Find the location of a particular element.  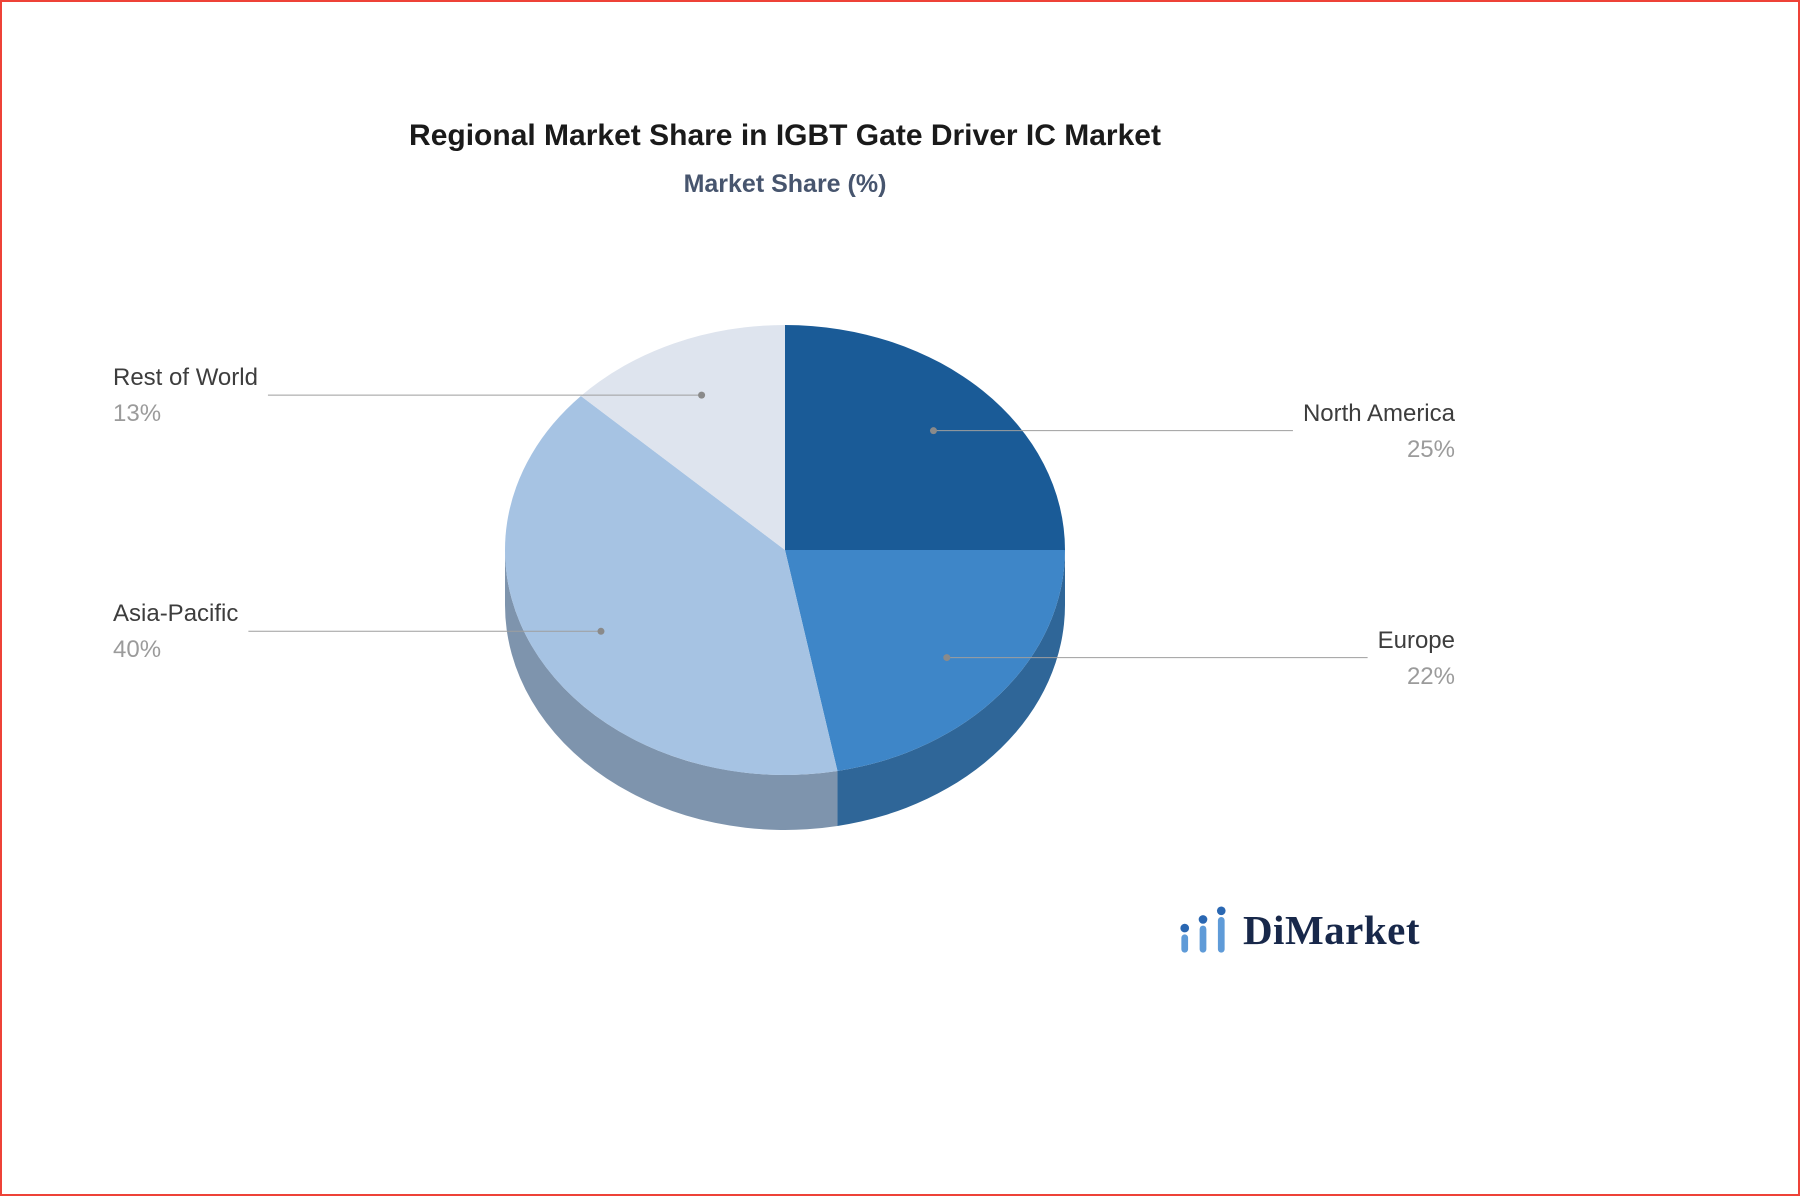

leader-dot-asia-pacific is located at coordinates (601, 631).